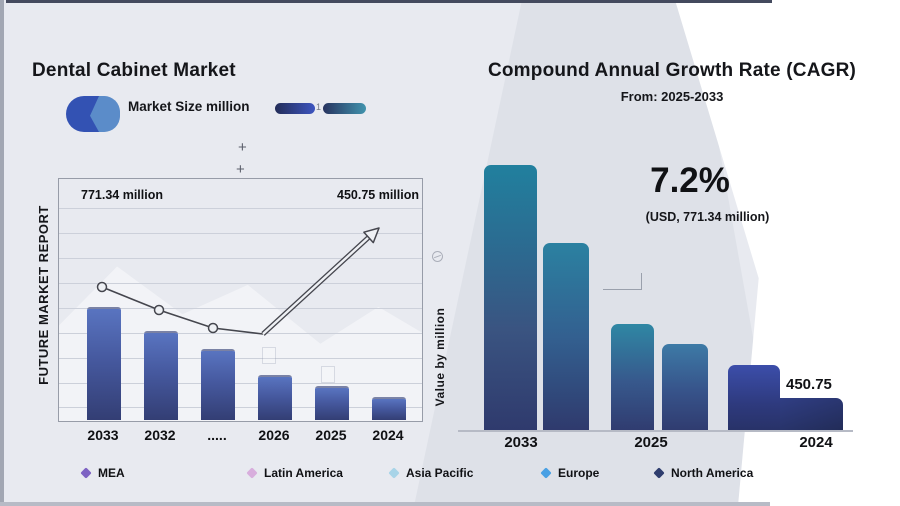 The width and height of the screenshot is (900, 506). I want to click on end-value-label: 450.75 million, so click(378, 195).